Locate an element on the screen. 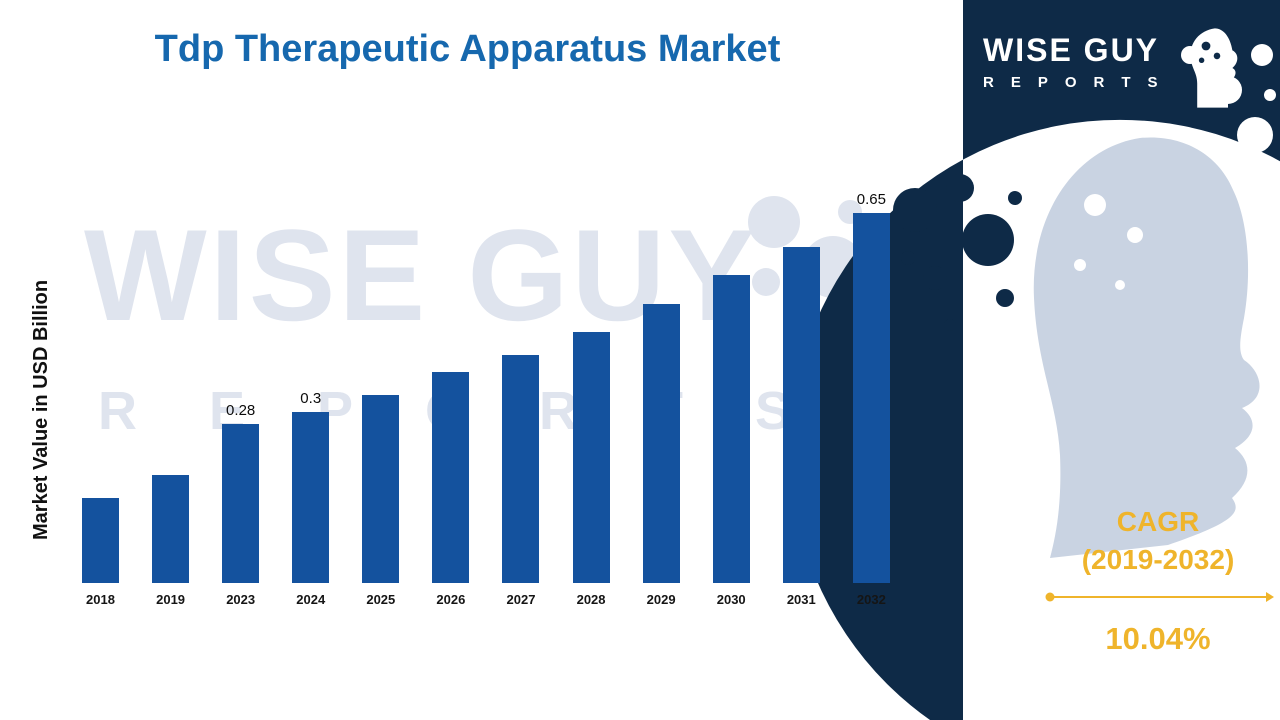  bar-value-label: 0.3 is located at coordinates (311, 398).